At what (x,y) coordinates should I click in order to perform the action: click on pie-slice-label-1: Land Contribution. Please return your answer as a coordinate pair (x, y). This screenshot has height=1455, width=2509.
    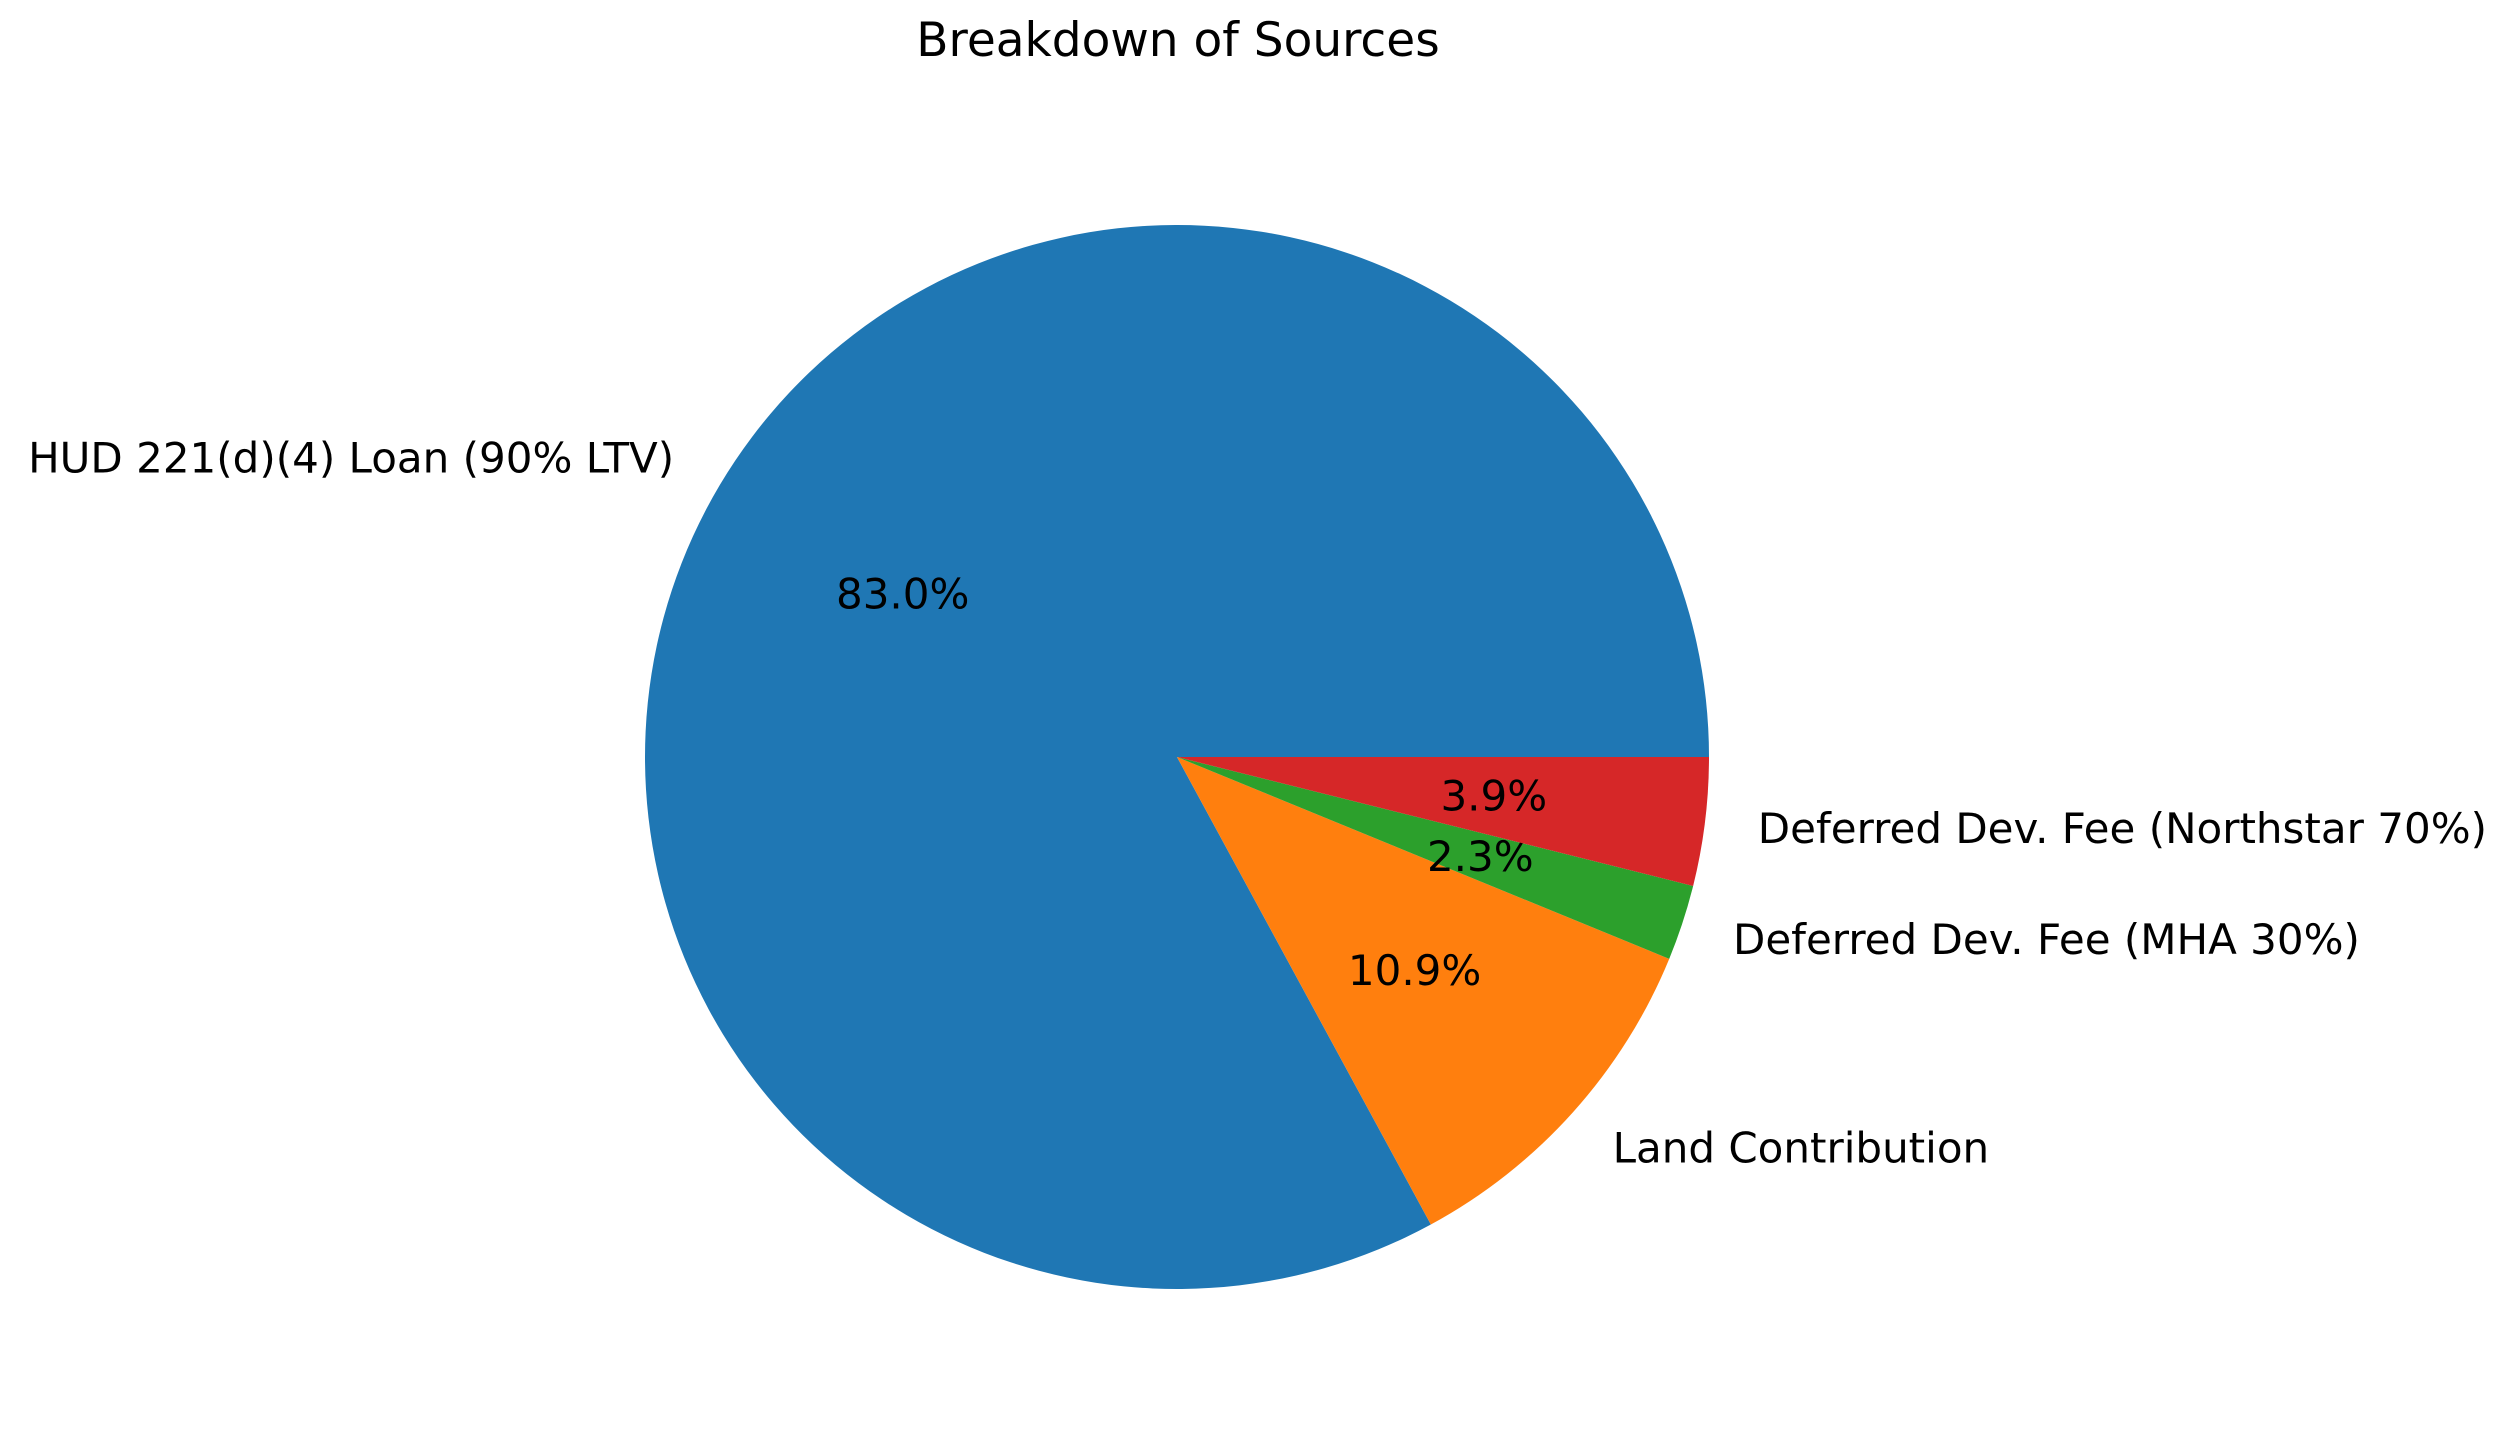
    Looking at the image, I should click on (1801, 1148).